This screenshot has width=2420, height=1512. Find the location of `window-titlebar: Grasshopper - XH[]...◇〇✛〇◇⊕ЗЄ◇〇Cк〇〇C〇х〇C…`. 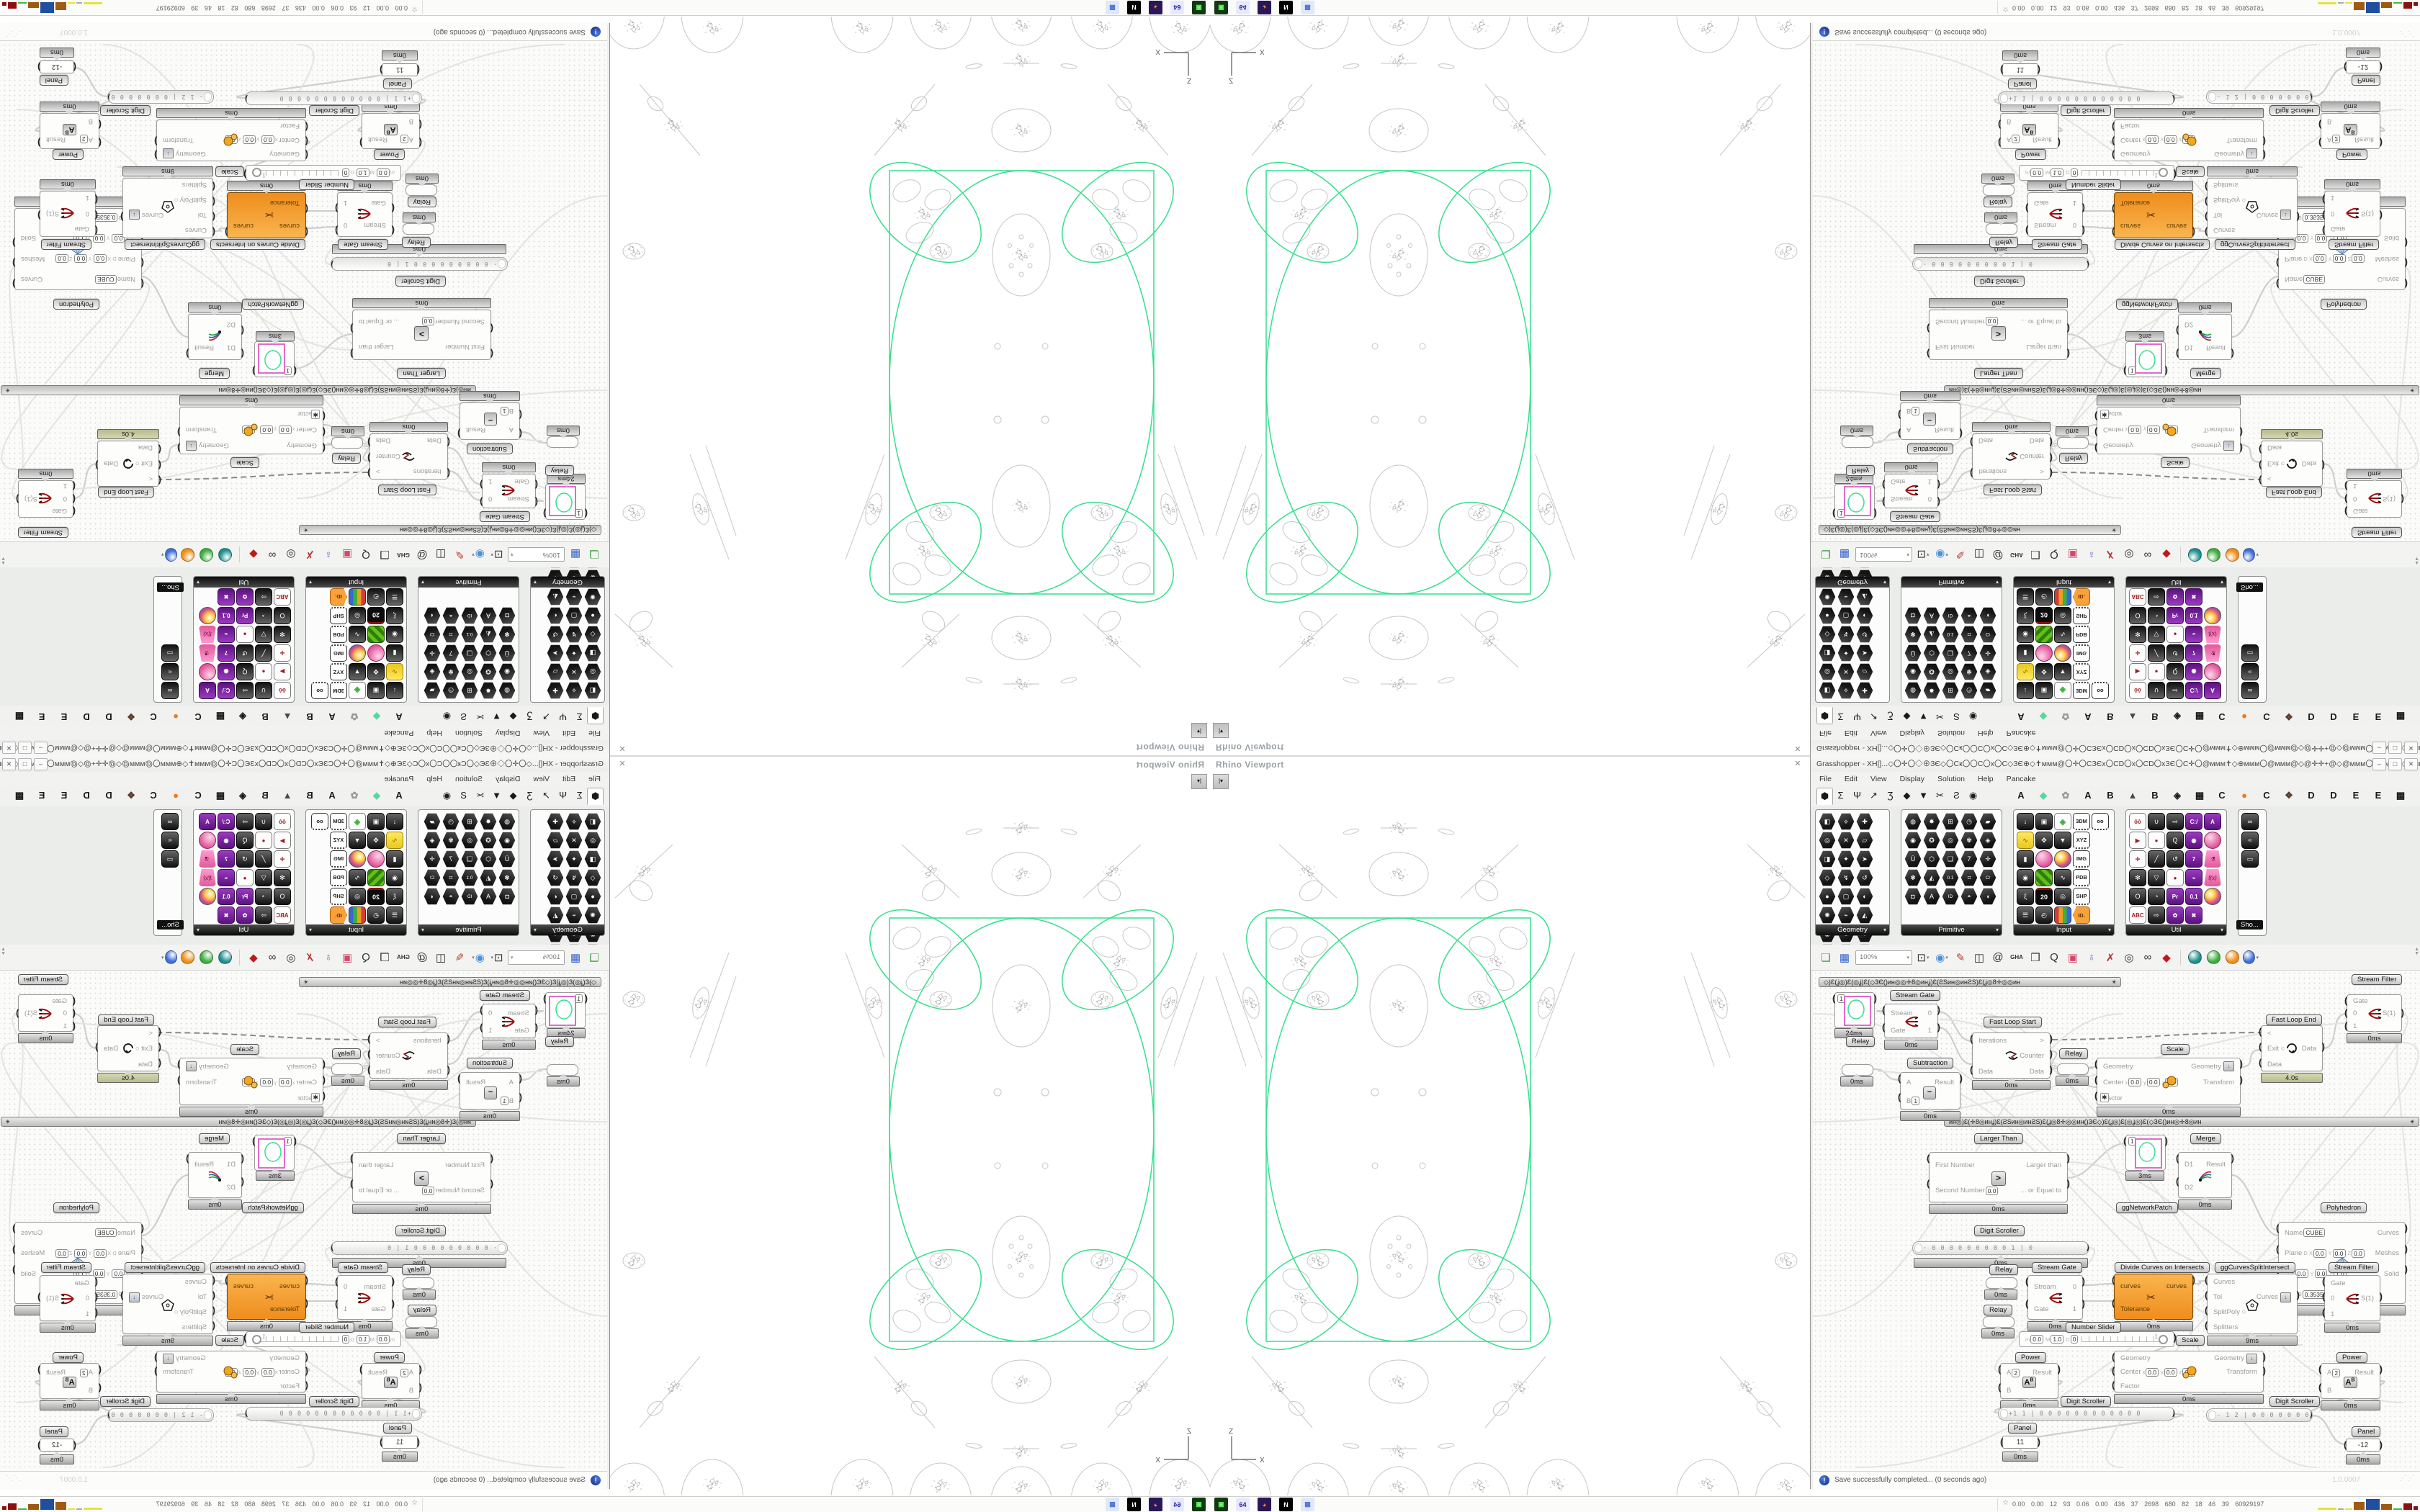

window-titlebar: Grasshopper - XH[]...◇〇✛〇◇⊕ЗЄ◇〇Cк〇〇C〇х〇C… is located at coordinates (304, 764).